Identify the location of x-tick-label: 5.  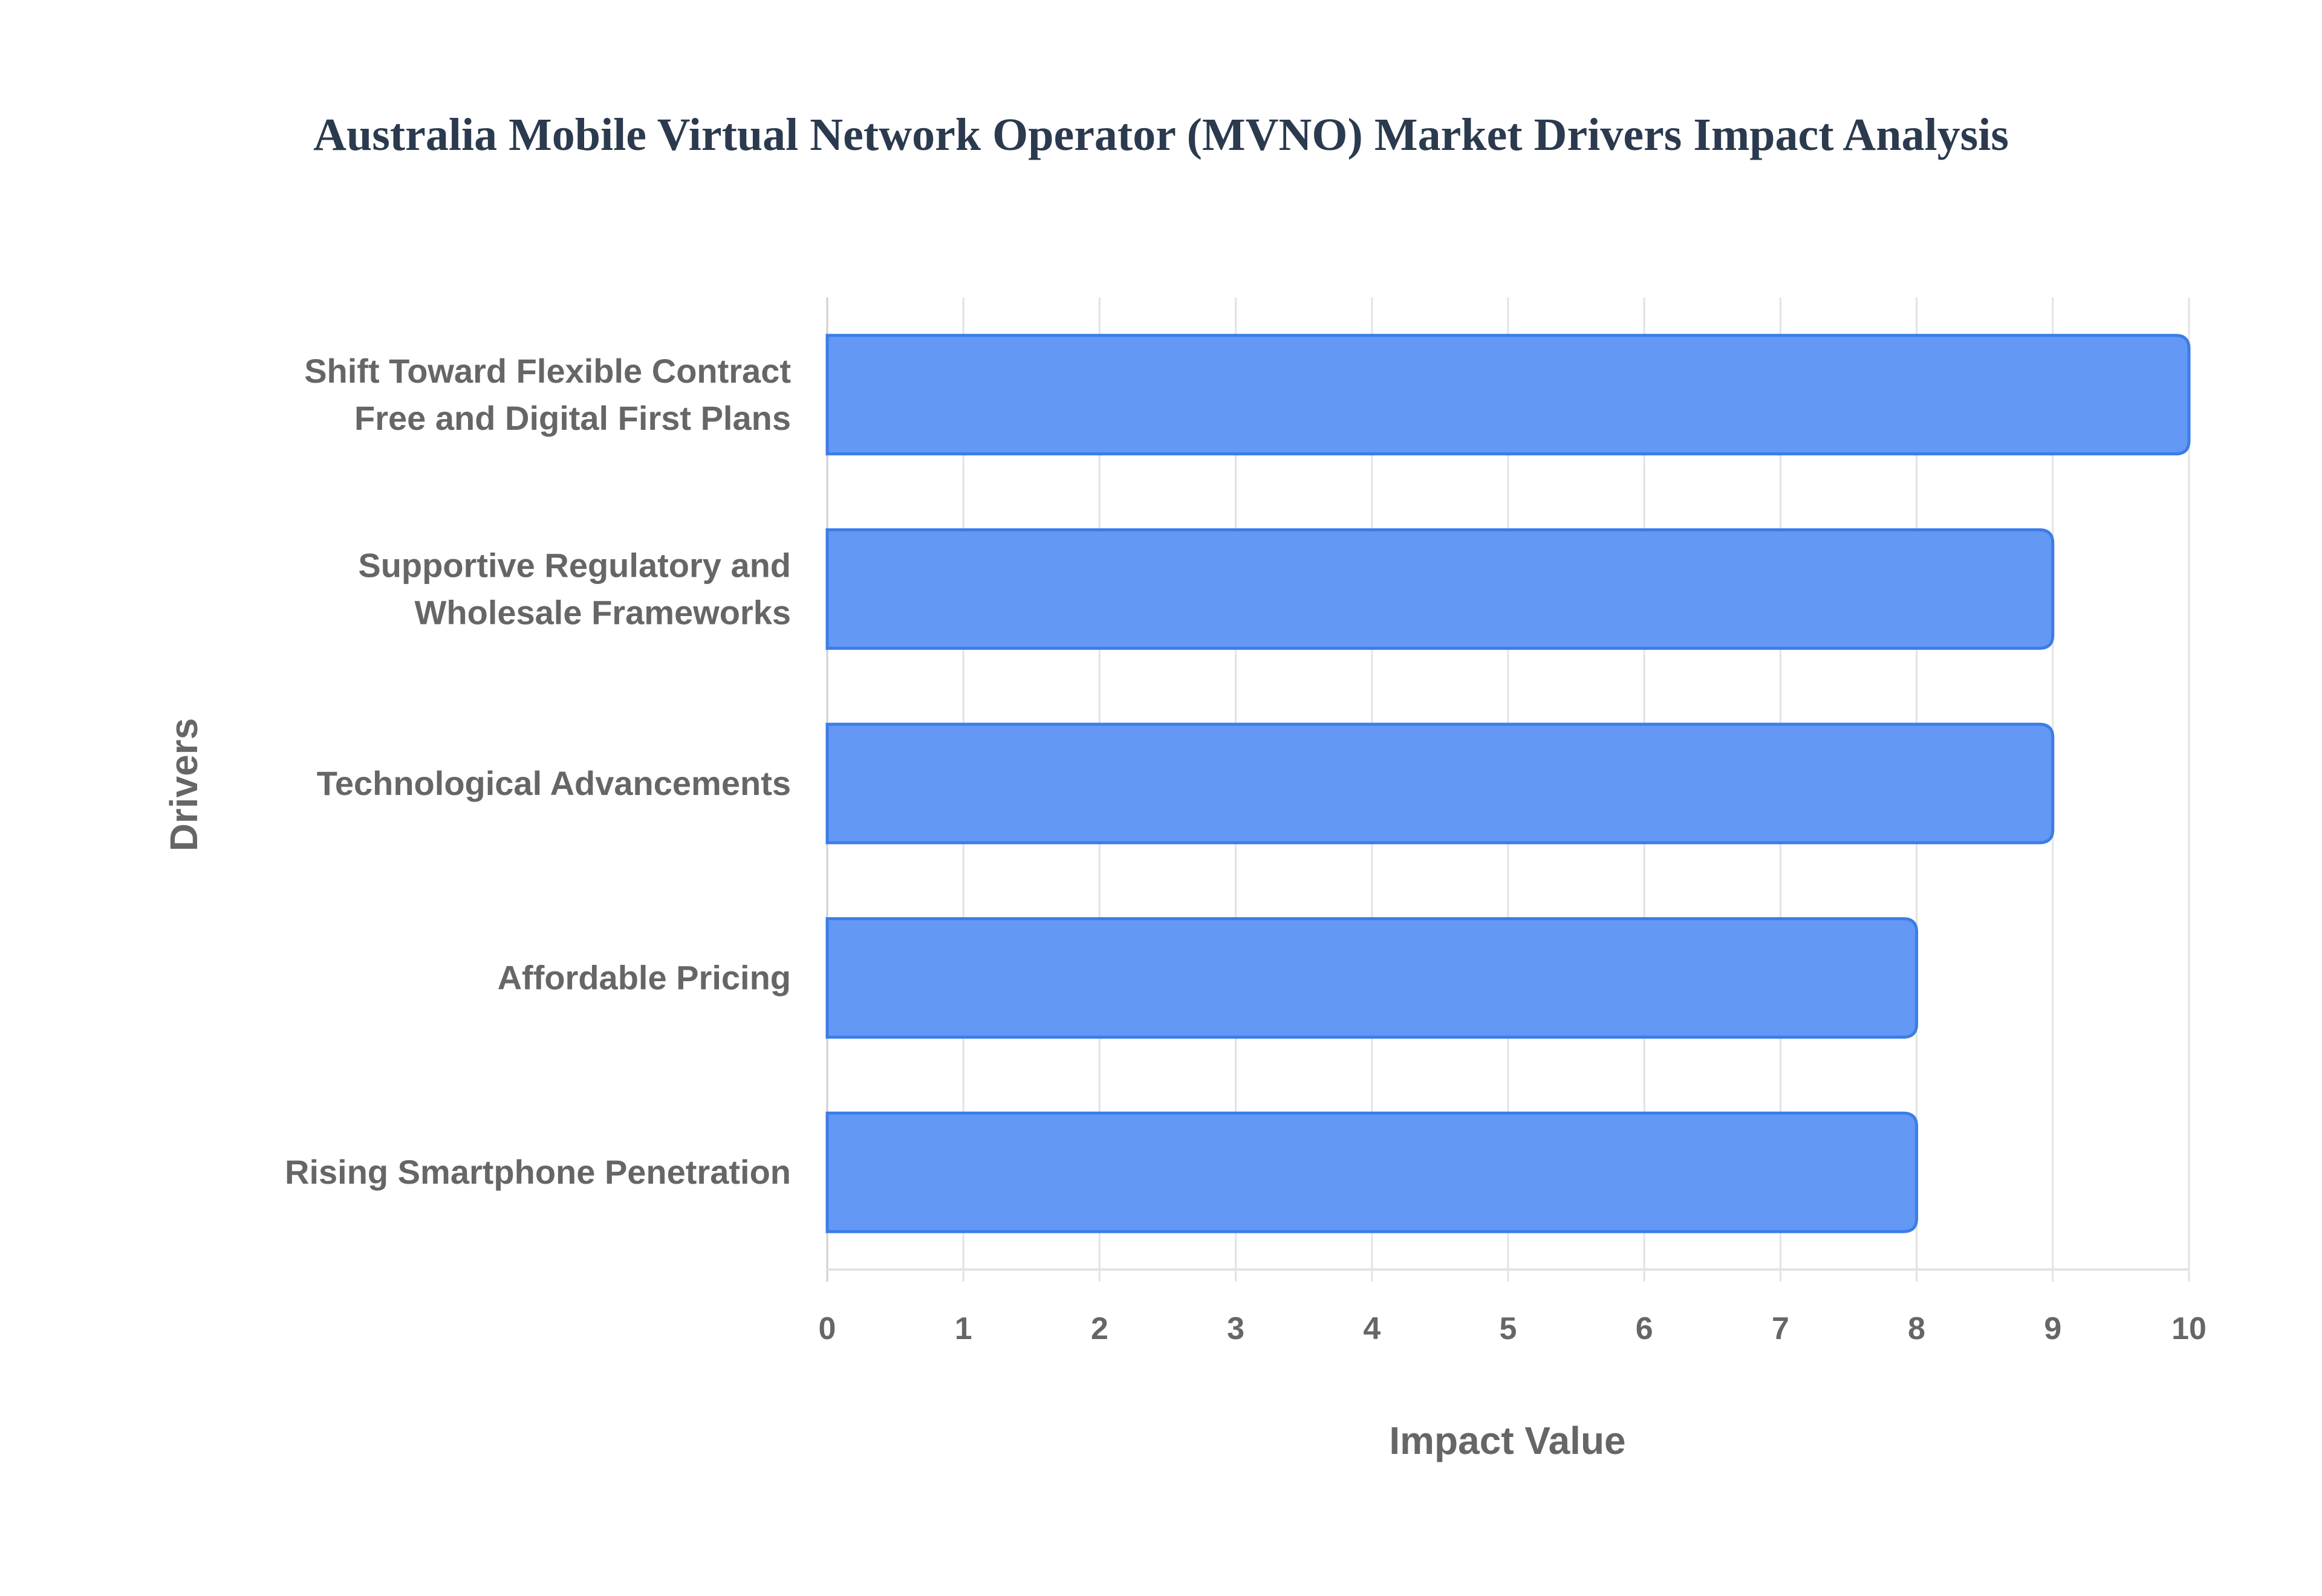
(1508, 1328).